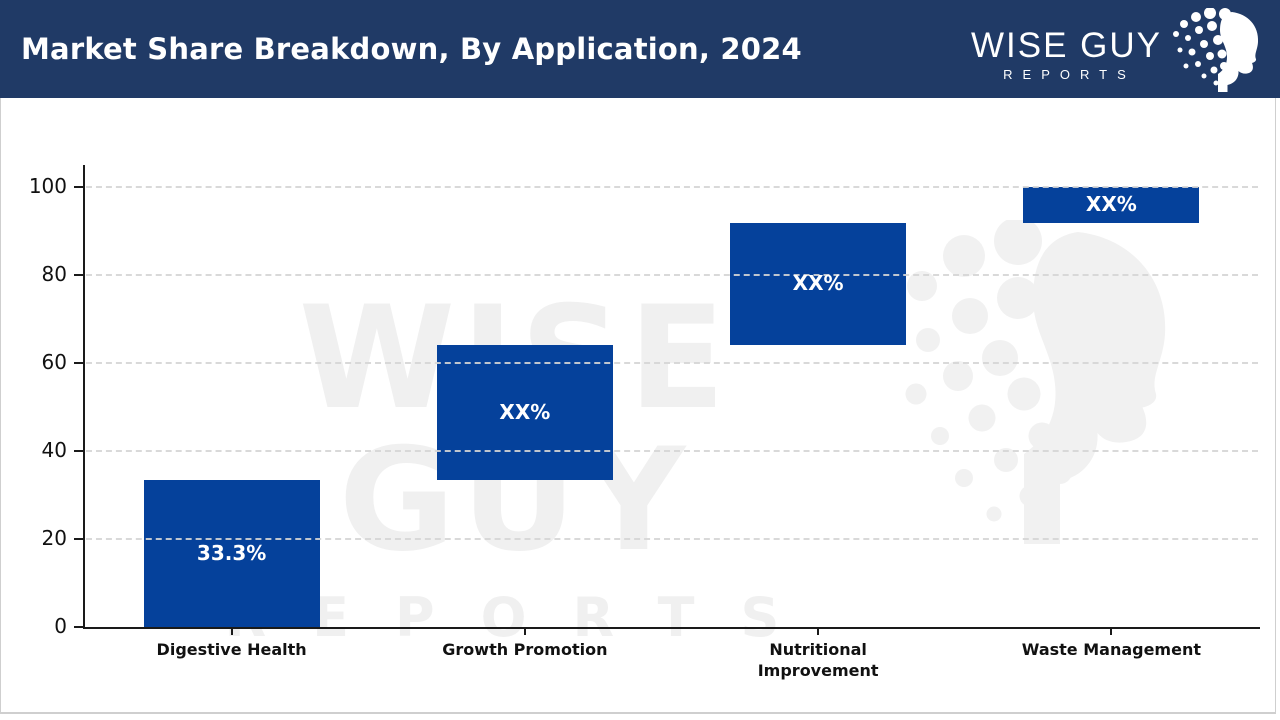 This screenshot has height=720, width=1280. I want to click on bar-waste-management, so click(1111, 205).